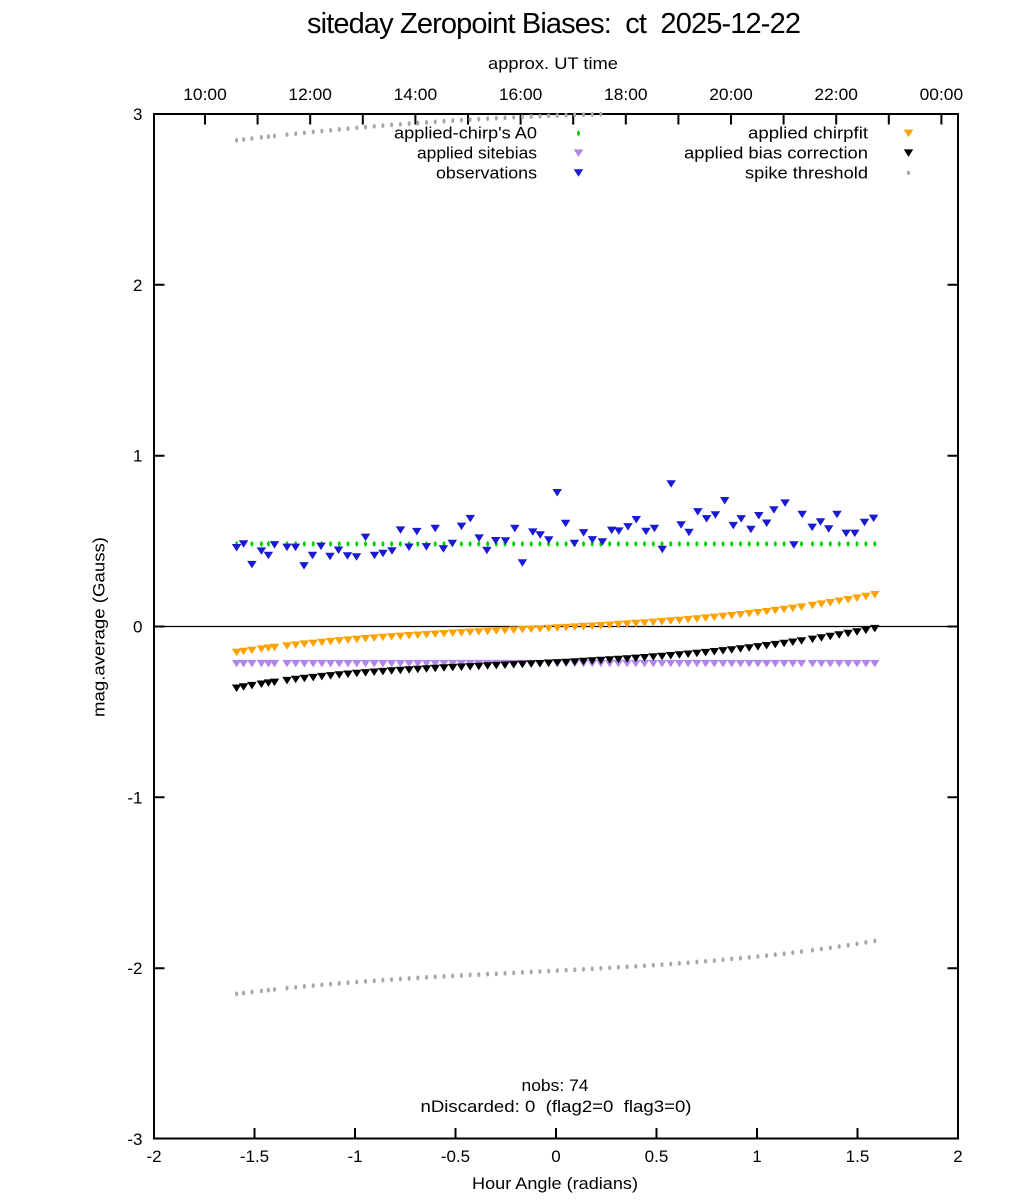 The height and width of the screenshot is (1200, 1024). I want to click on svg-text: 14:00, so click(416, 94).